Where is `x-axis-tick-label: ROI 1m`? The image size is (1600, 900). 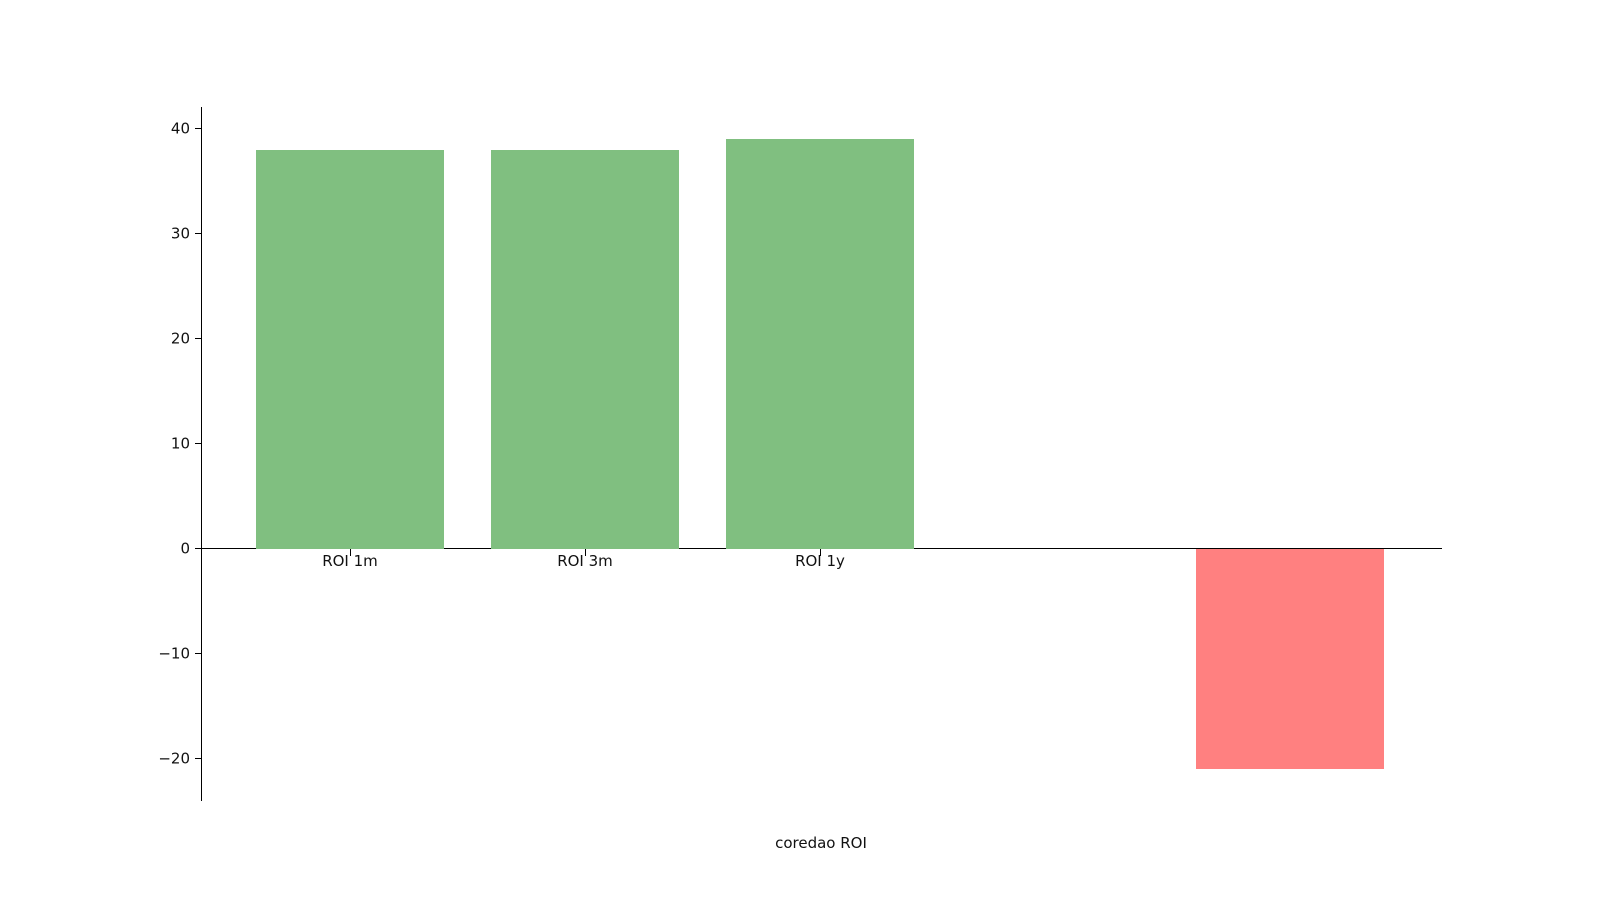 x-axis-tick-label: ROI 1m is located at coordinates (350, 561).